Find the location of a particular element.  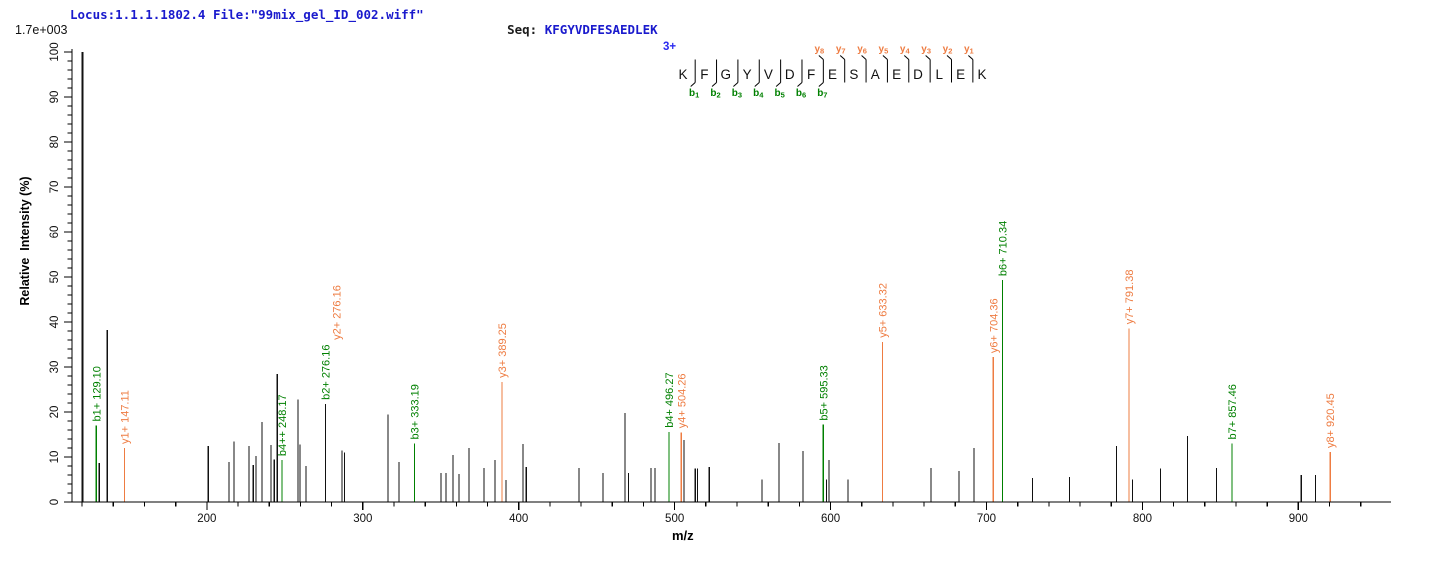

x-tick-label: 600 is located at coordinates (830, 519).